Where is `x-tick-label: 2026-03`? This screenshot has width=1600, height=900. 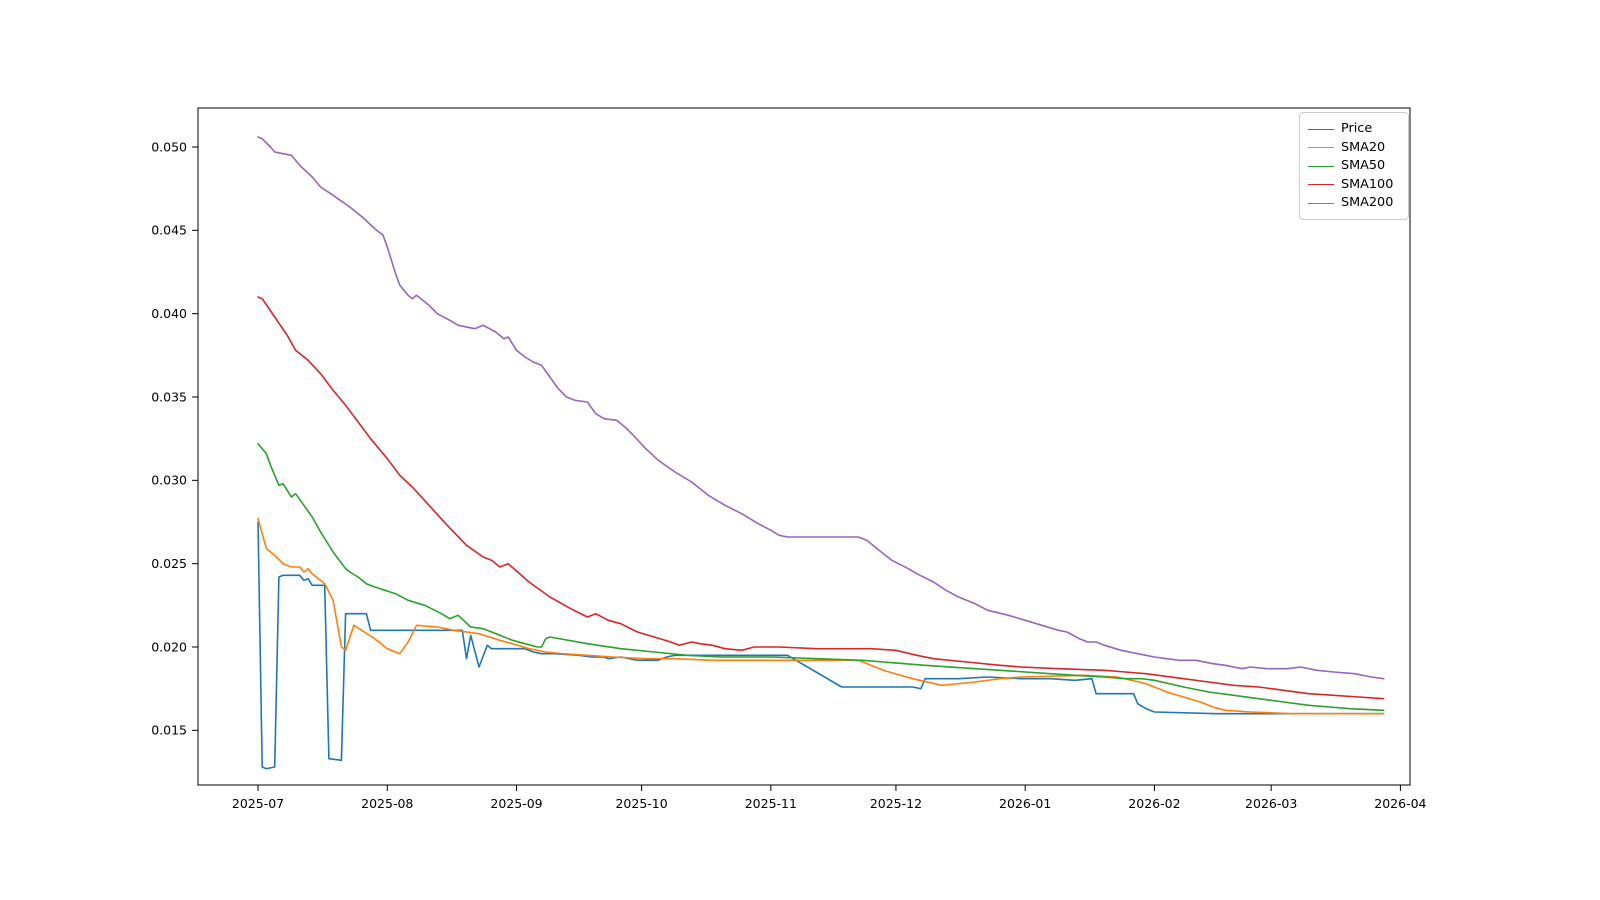 x-tick-label: 2026-03 is located at coordinates (1271, 803).